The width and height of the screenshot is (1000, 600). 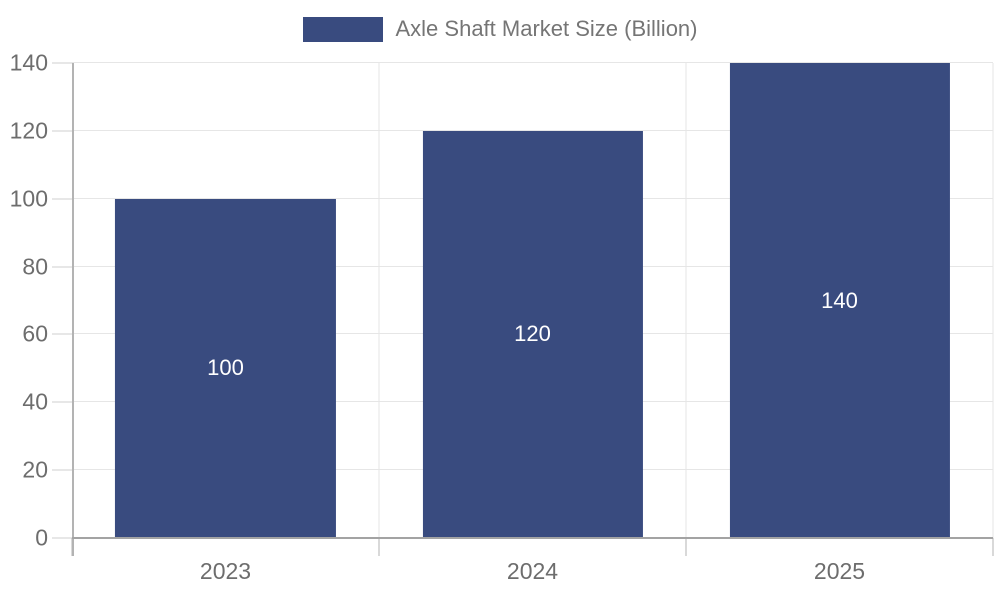 I want to click on x-axis-label: 2023, so click(x=225, y=571).